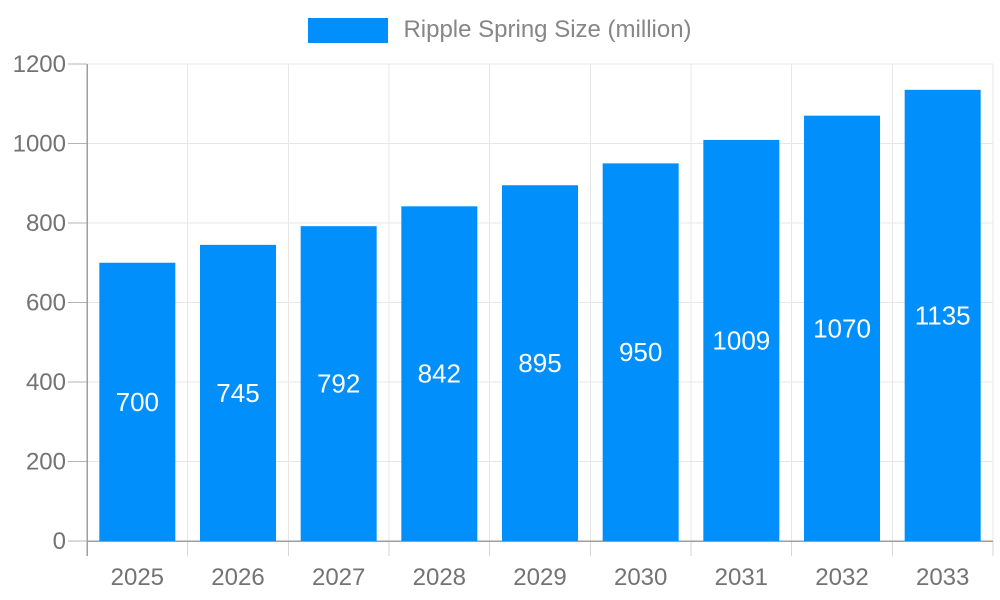 This screenshot has width=1000, height=600. I want to click on x-tick-label: 2028, so click(439, 577).